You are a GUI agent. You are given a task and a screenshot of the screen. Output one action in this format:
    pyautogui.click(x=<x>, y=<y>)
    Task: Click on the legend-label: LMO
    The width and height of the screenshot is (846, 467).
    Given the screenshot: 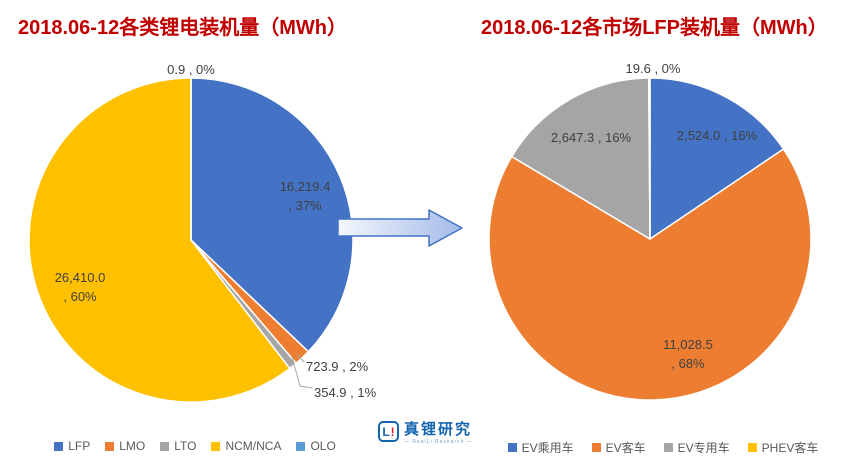 What is the action you would take?
    pyautogui.click(x=132, y=446)
    